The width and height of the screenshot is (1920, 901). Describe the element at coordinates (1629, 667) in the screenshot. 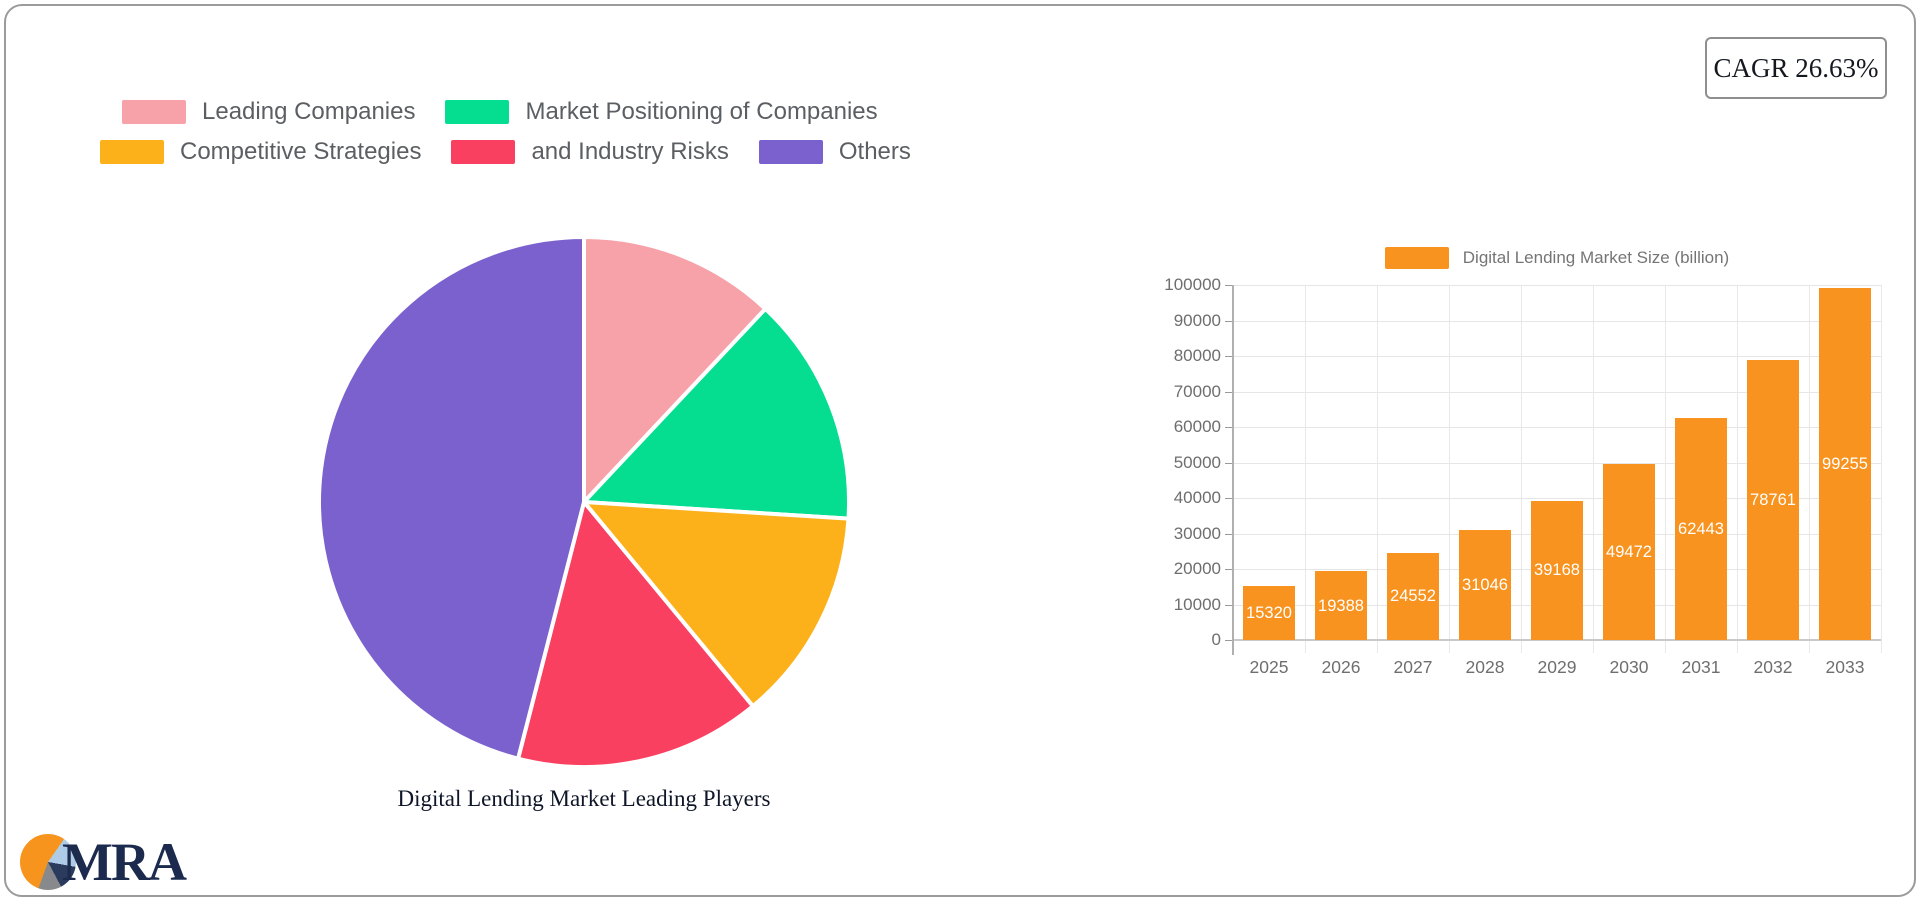

I see `x-axis-label: 2030` at that location.